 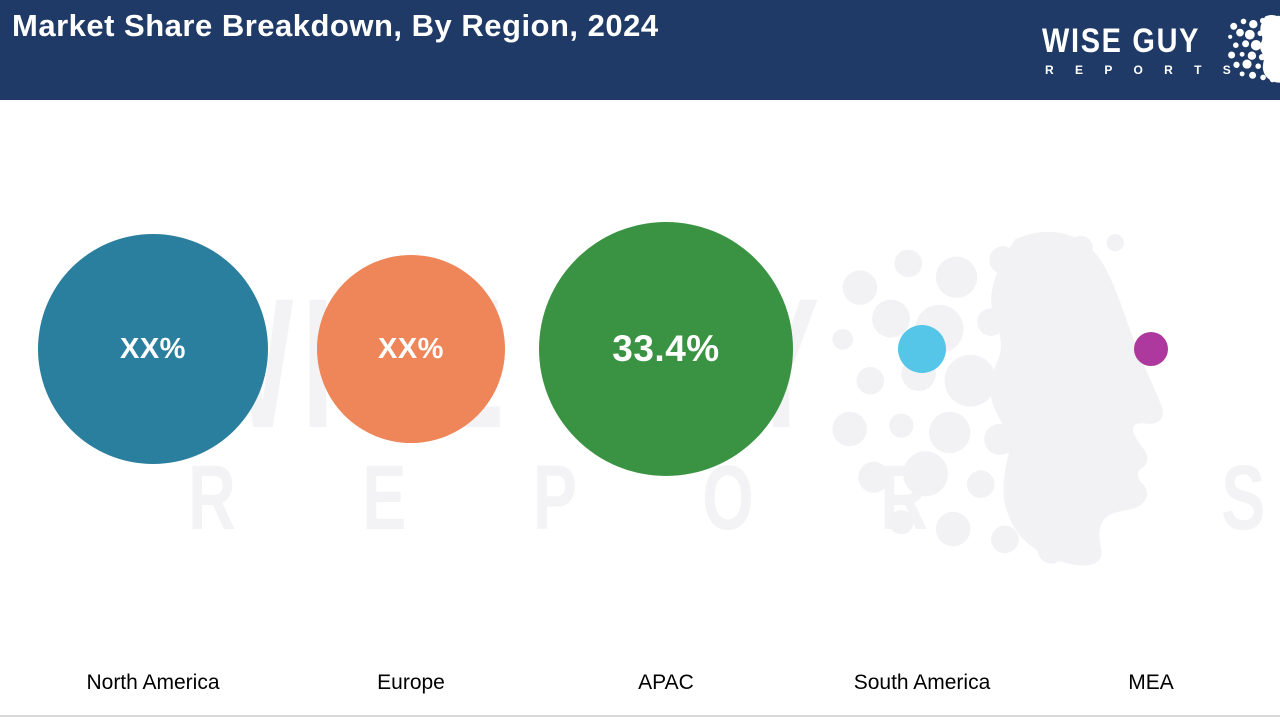 I want to click on bubble-south-america, so click(x=922, y=349).